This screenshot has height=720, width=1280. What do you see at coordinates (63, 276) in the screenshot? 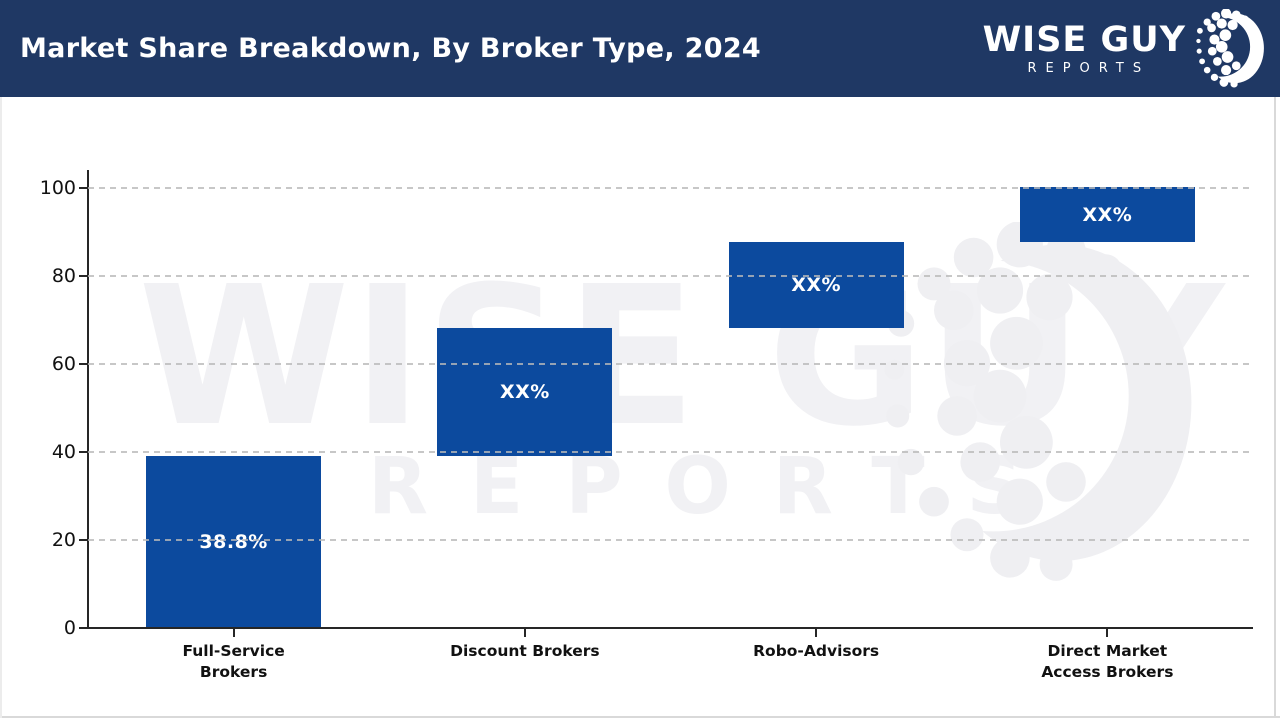
I see `y-tick-label: 80` at bounding box center [63, 276].